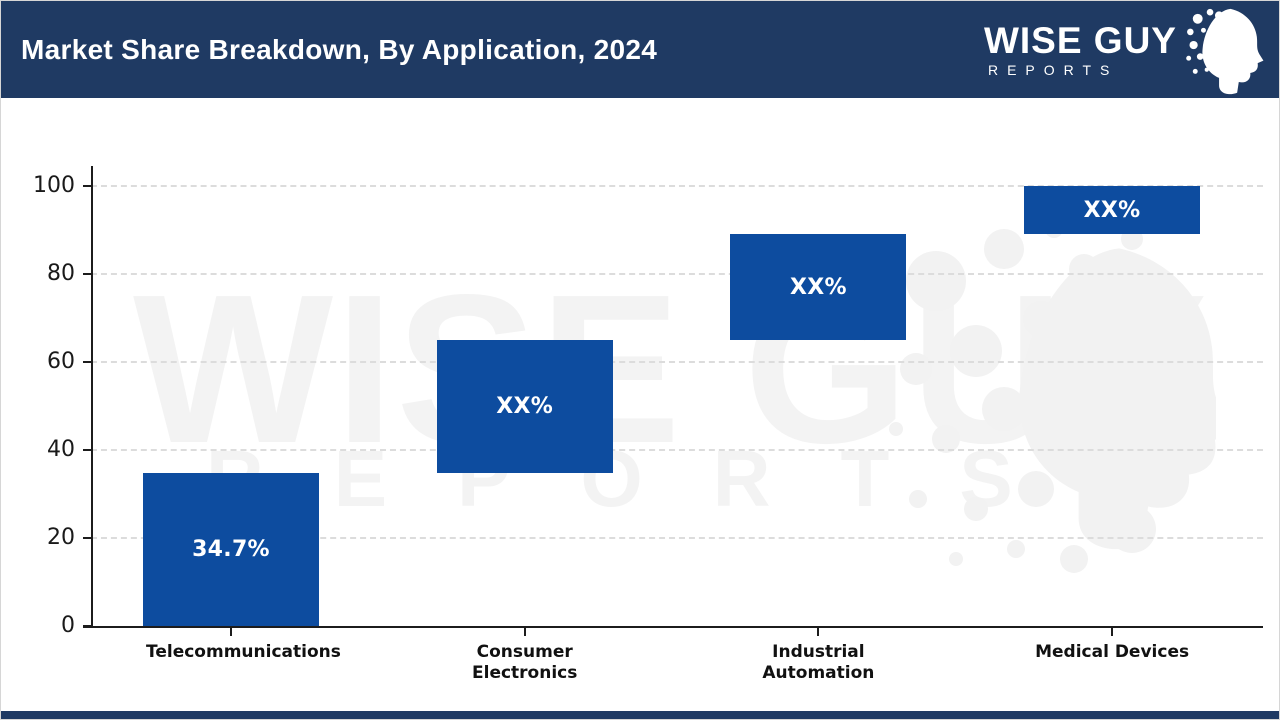  Describe the element at coordinates (673, 627) in the screenshot. I see `x-axis-line` at that location.